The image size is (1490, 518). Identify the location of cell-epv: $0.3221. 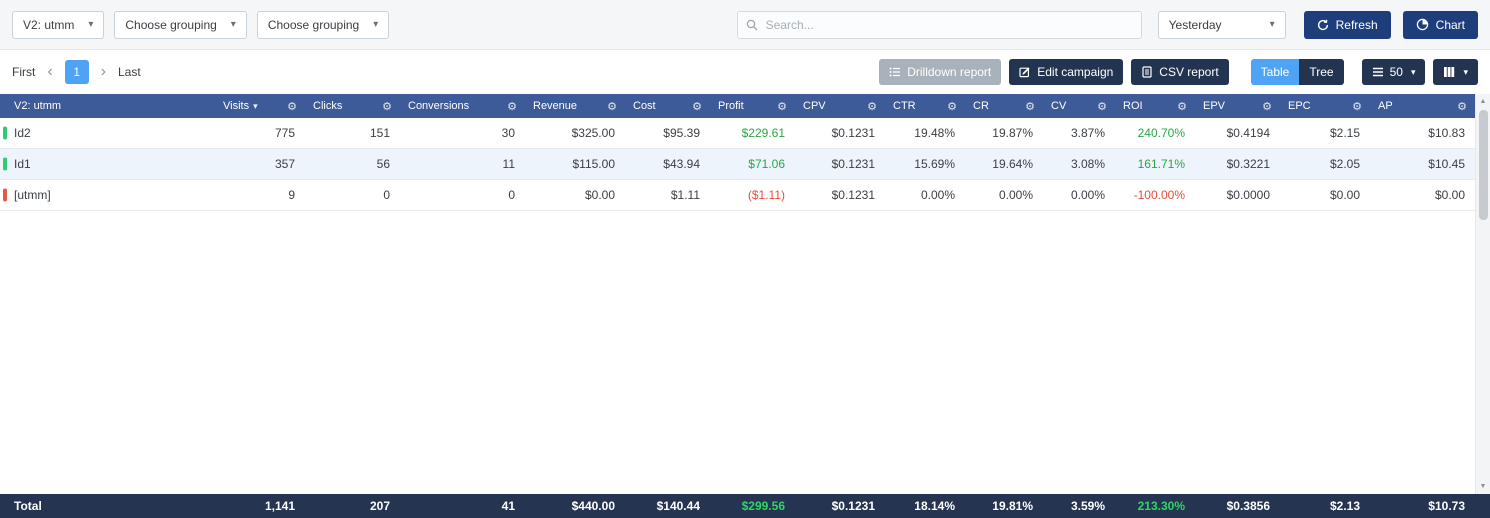
(1248, 164).